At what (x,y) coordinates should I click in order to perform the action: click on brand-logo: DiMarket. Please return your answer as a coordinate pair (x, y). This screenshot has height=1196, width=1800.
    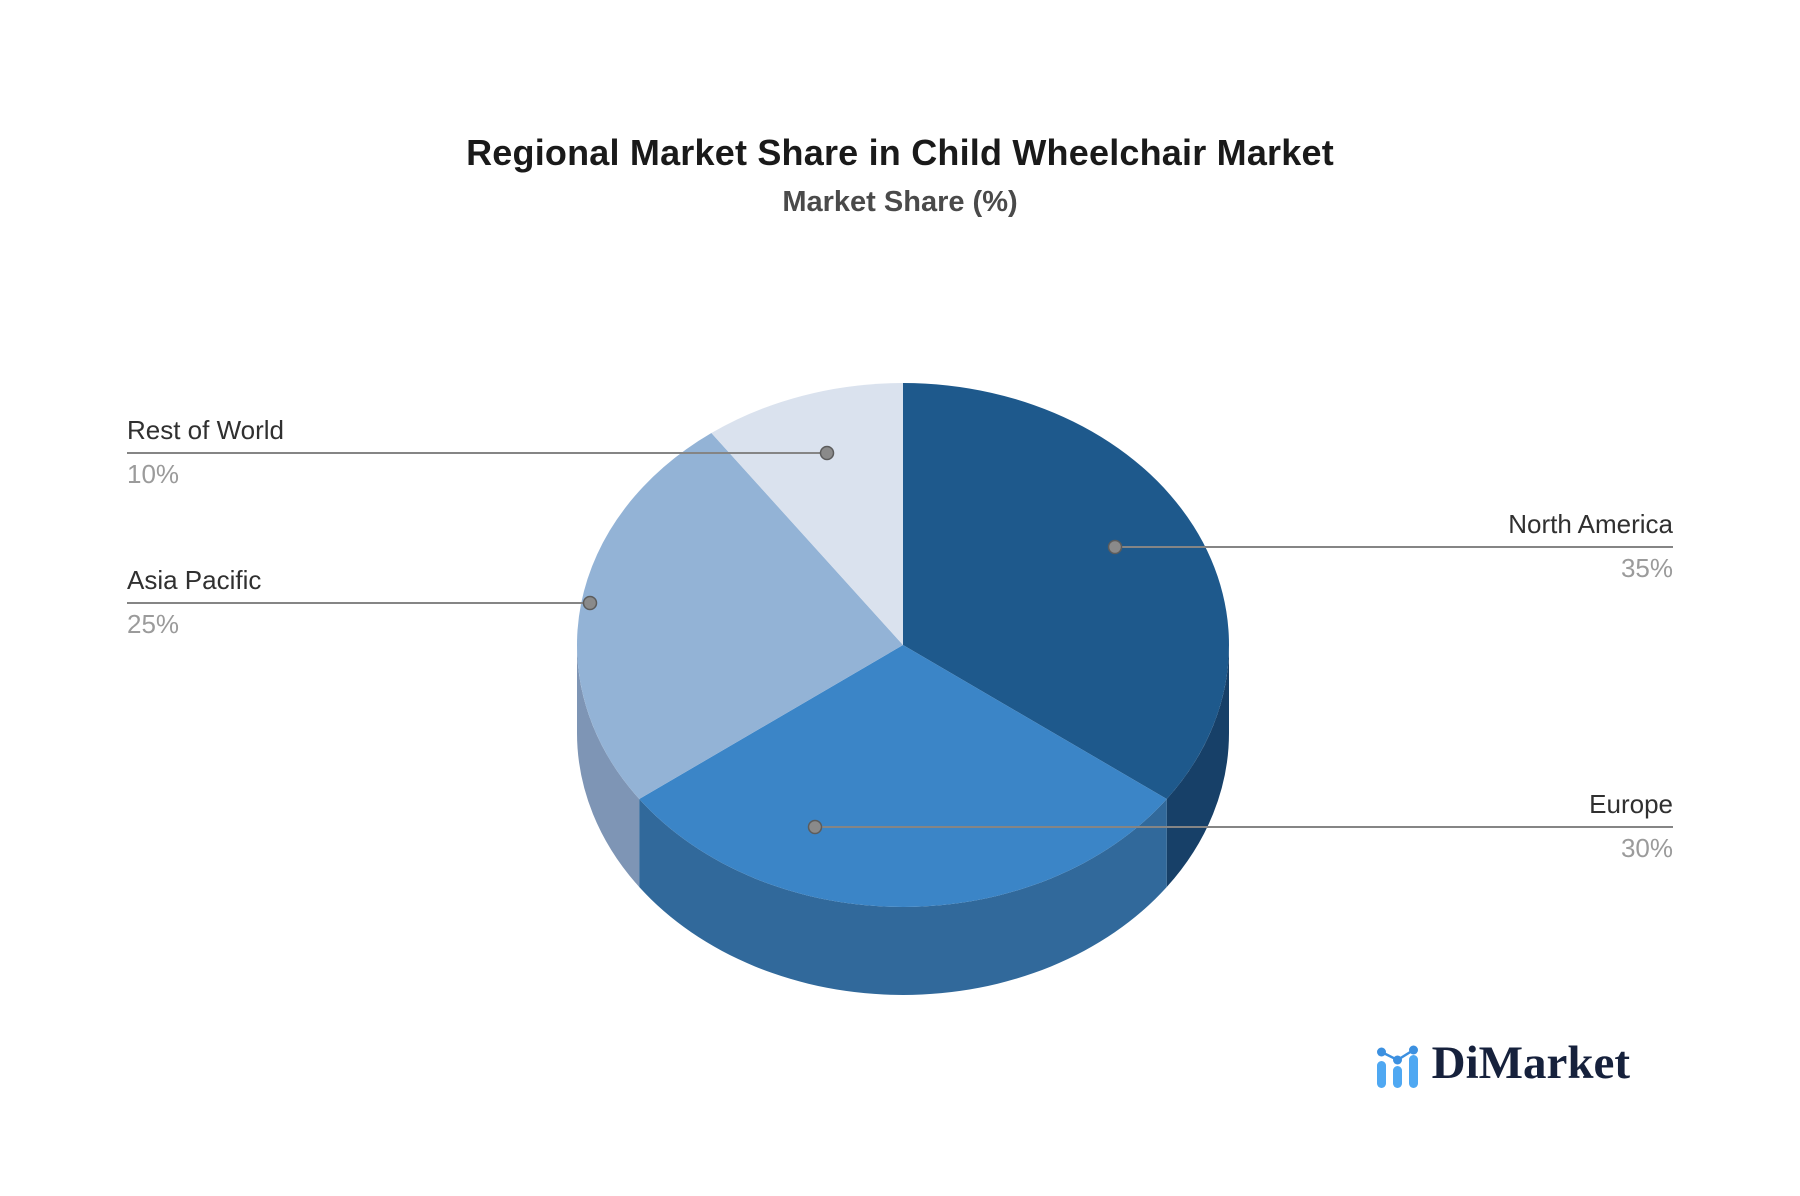
    Looking at the image, I should click on (1503, 1063).